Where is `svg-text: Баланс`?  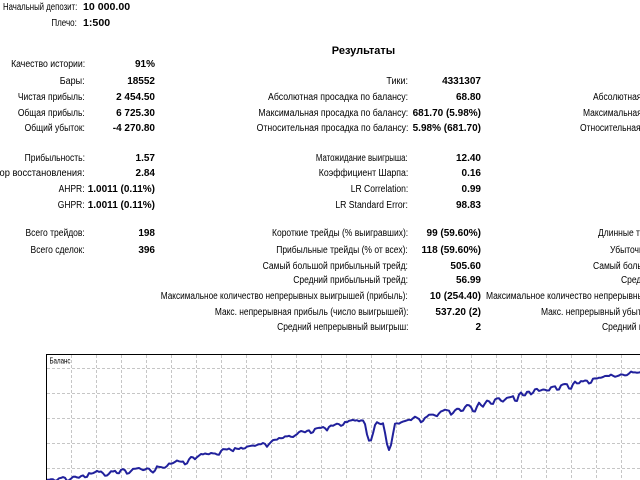
svg-text: Баланс is located at coordinates (60, 361).